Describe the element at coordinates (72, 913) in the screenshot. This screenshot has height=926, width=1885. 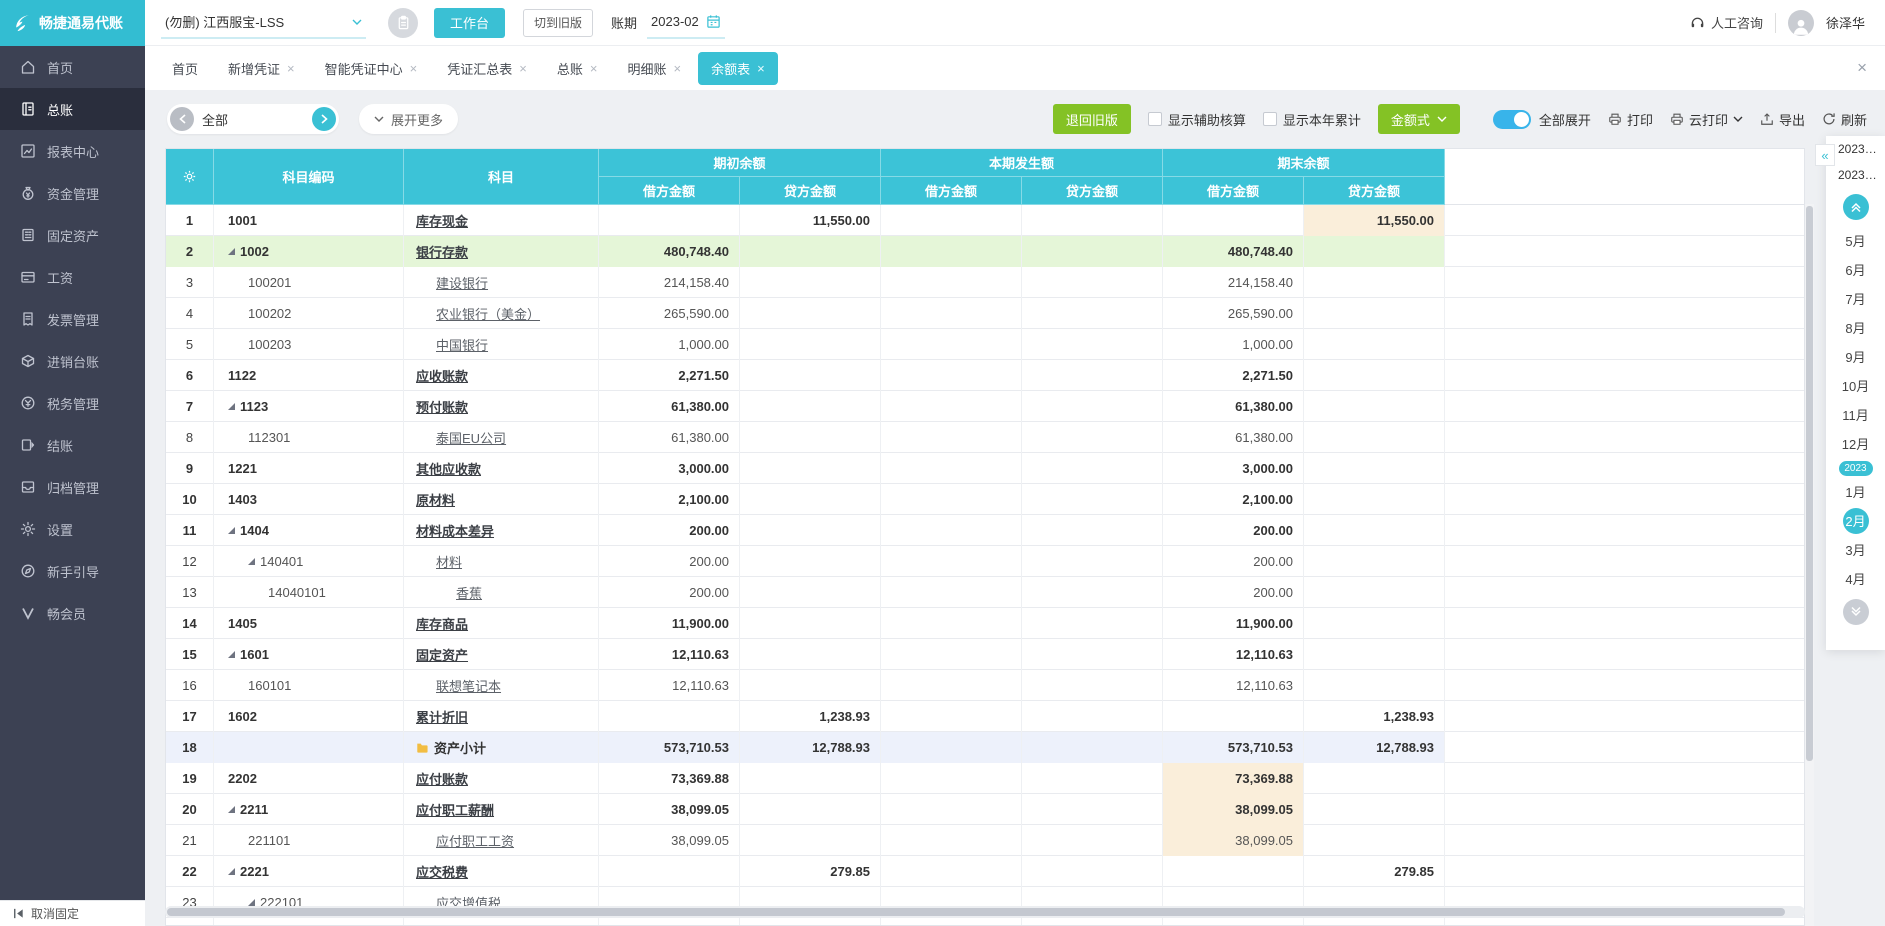
I see `unpin-sidebar-button: 取消固定` at that location.